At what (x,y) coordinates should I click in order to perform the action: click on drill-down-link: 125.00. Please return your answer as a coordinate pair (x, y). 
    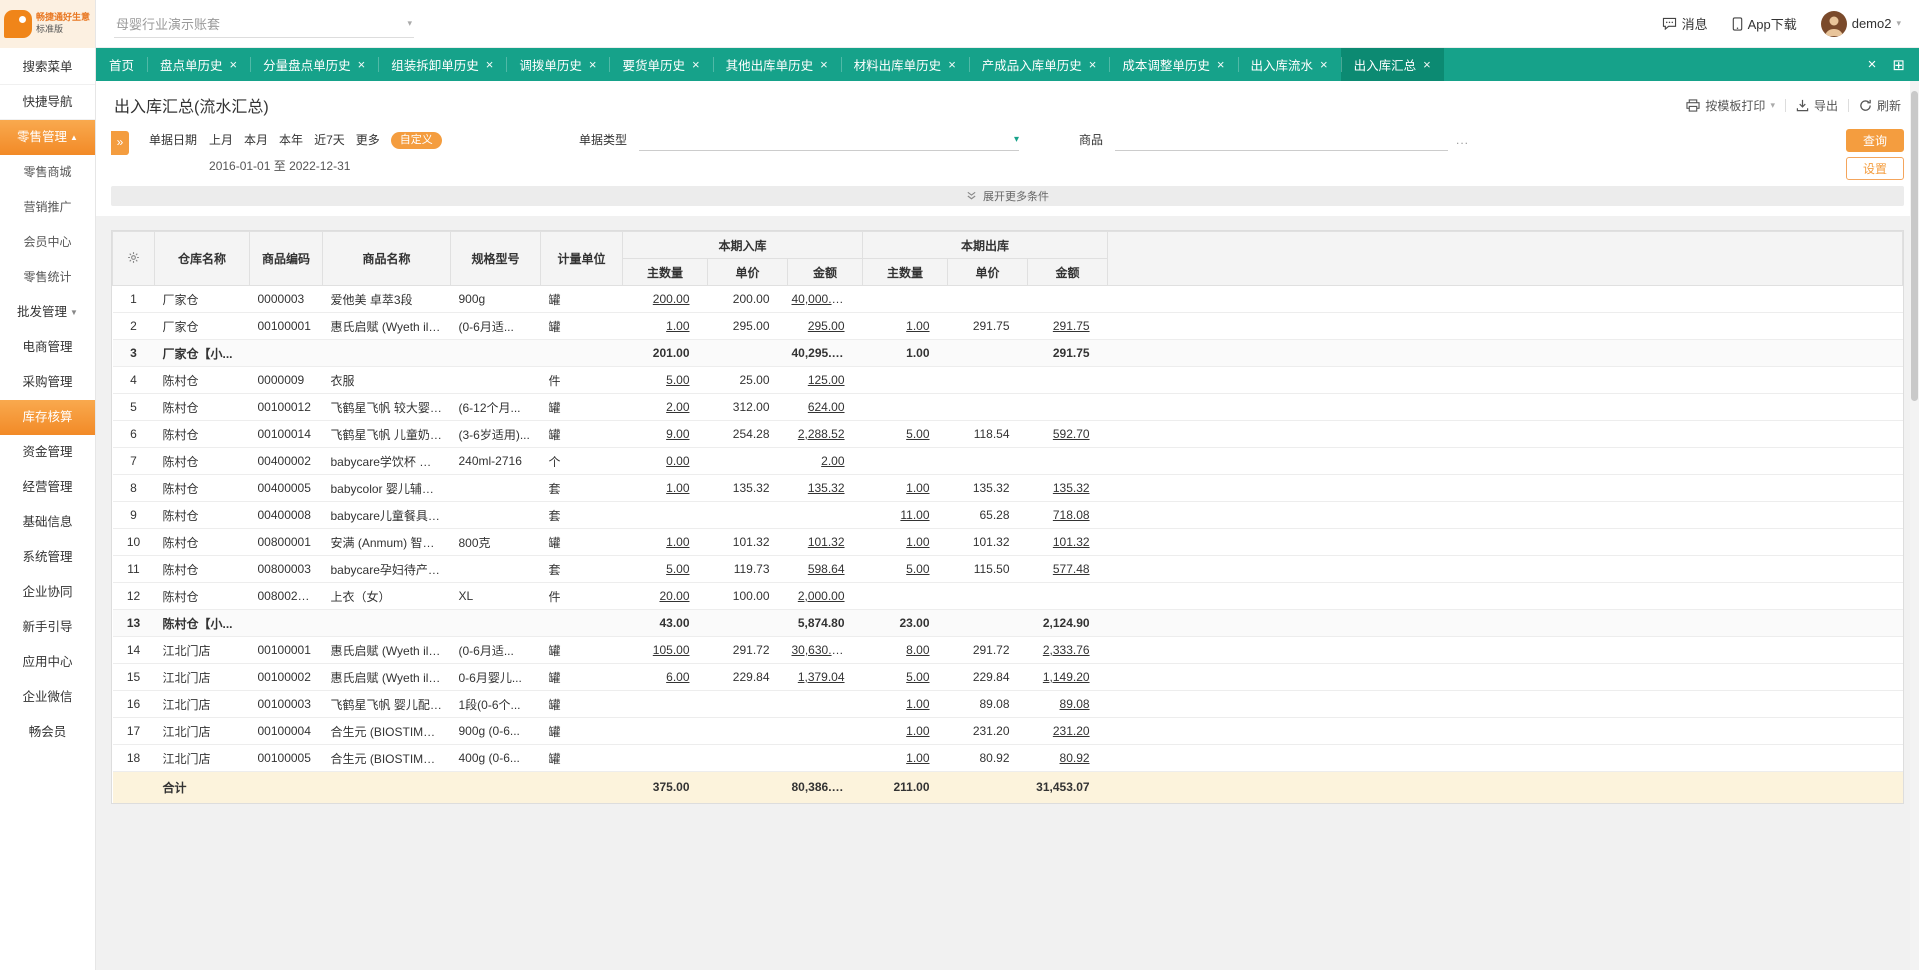
    Looking at the image, I should click on (826, 380).